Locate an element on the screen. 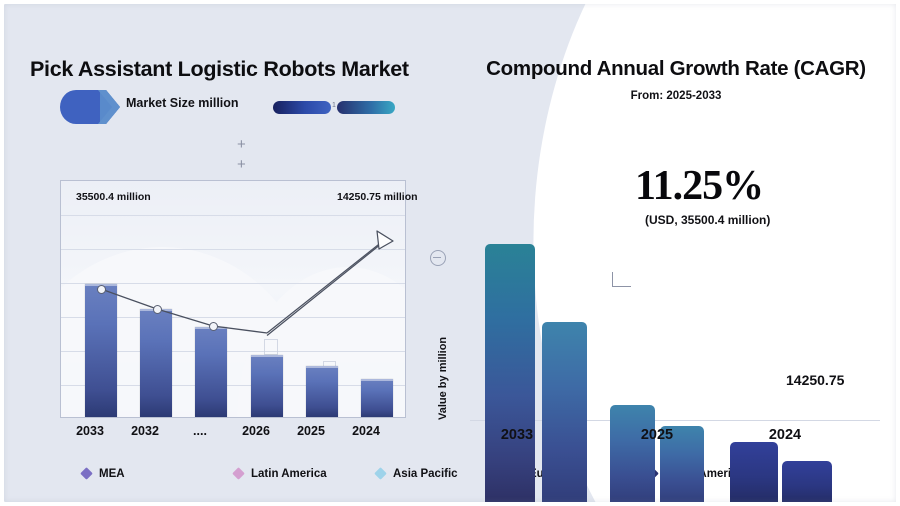 This screenshot has height=506, width=900. rbar-2033-secondary is located at coordinates (564, 414).